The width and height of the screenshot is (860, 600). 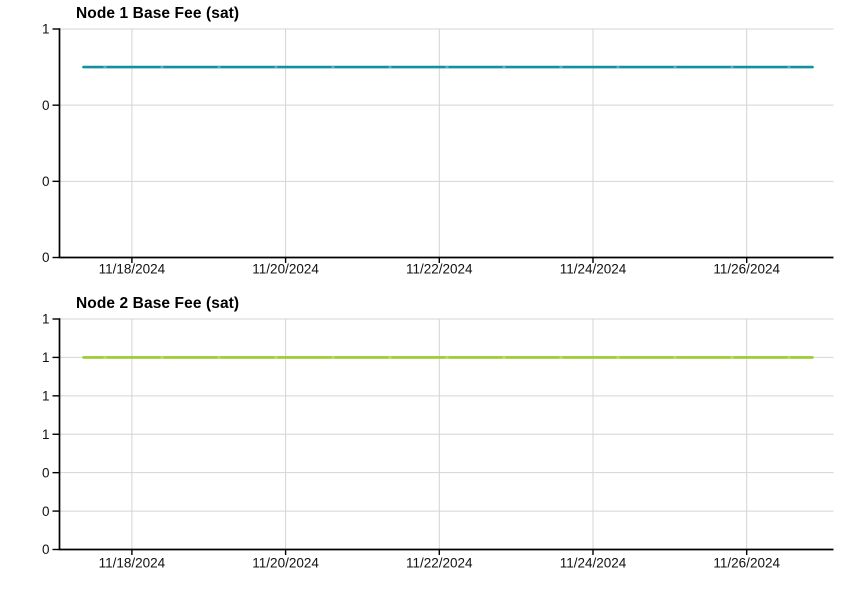 What do you see at coordinates (158, 303) in the screenshot?
I see `chart-title-node2: Node 2 Base Fee (sat)` at bounding box center [158, 303].